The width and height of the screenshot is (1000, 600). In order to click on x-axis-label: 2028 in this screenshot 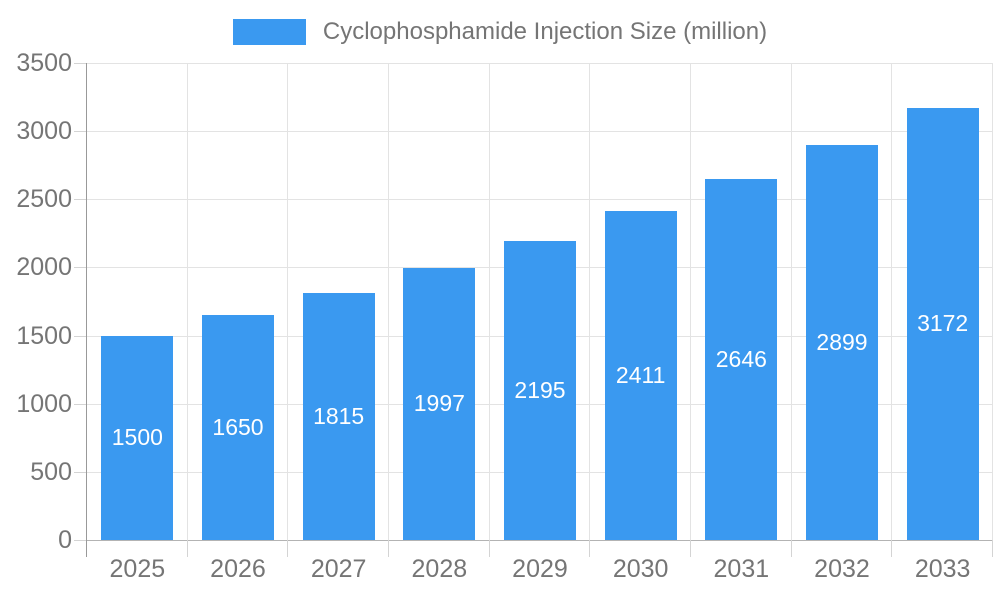, I will do `click(439, 569)`.